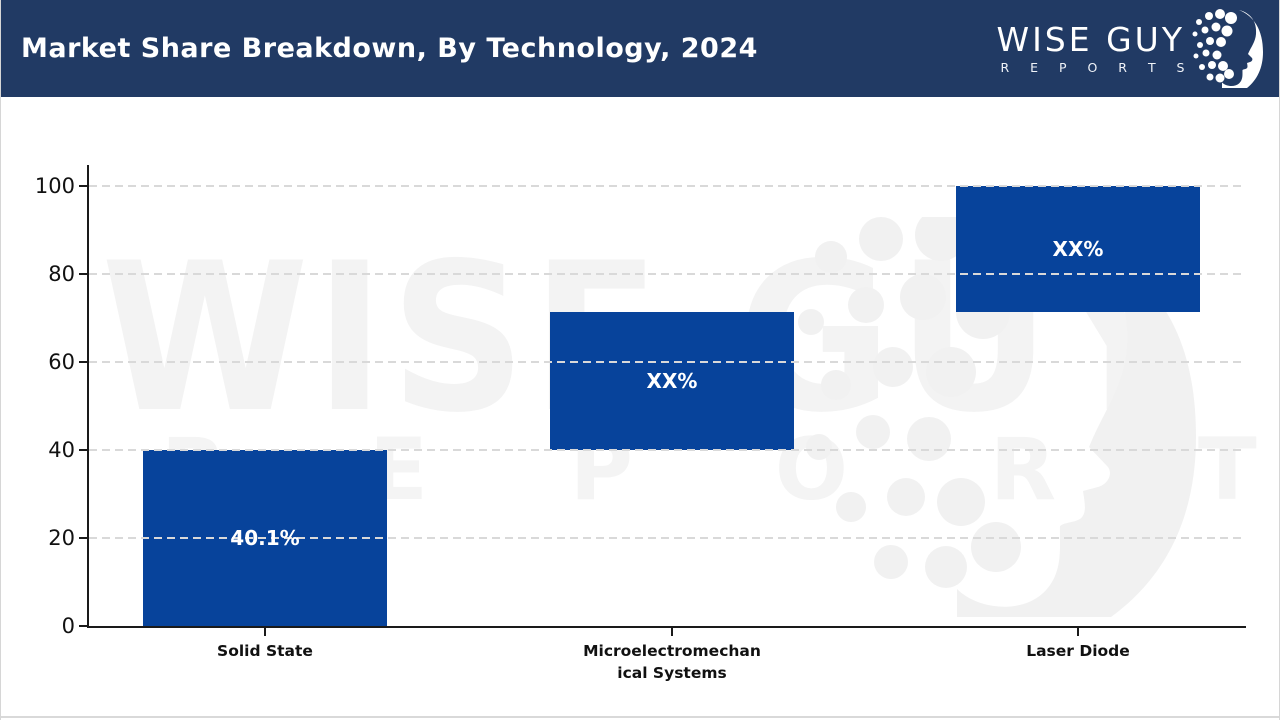 The height and width of the screenshot is (720, 1280). I want to click on y-tick-label-100: 100, so click(54, 186).